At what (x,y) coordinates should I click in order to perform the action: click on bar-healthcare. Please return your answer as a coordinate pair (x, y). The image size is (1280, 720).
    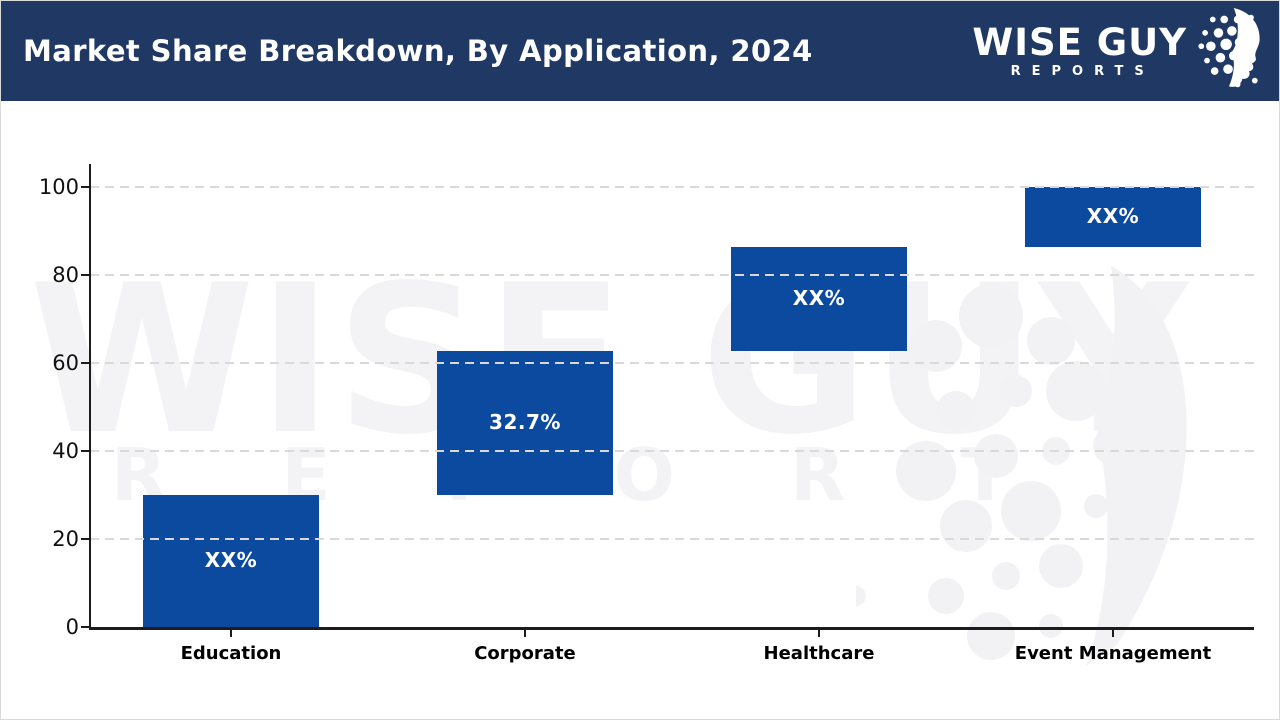
    Looking at the image, I should click on (819, 299).